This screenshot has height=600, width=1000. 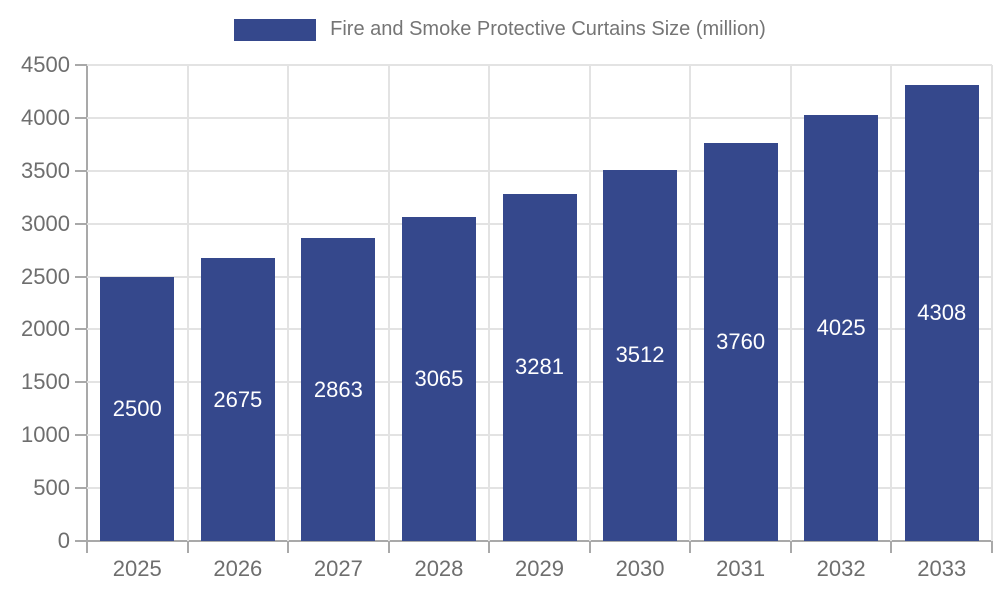 What do you see at coordinates (942, 568) in the screenshot?
I see `x-axis-tick-label: 2033` at bounding box center [942, 568].